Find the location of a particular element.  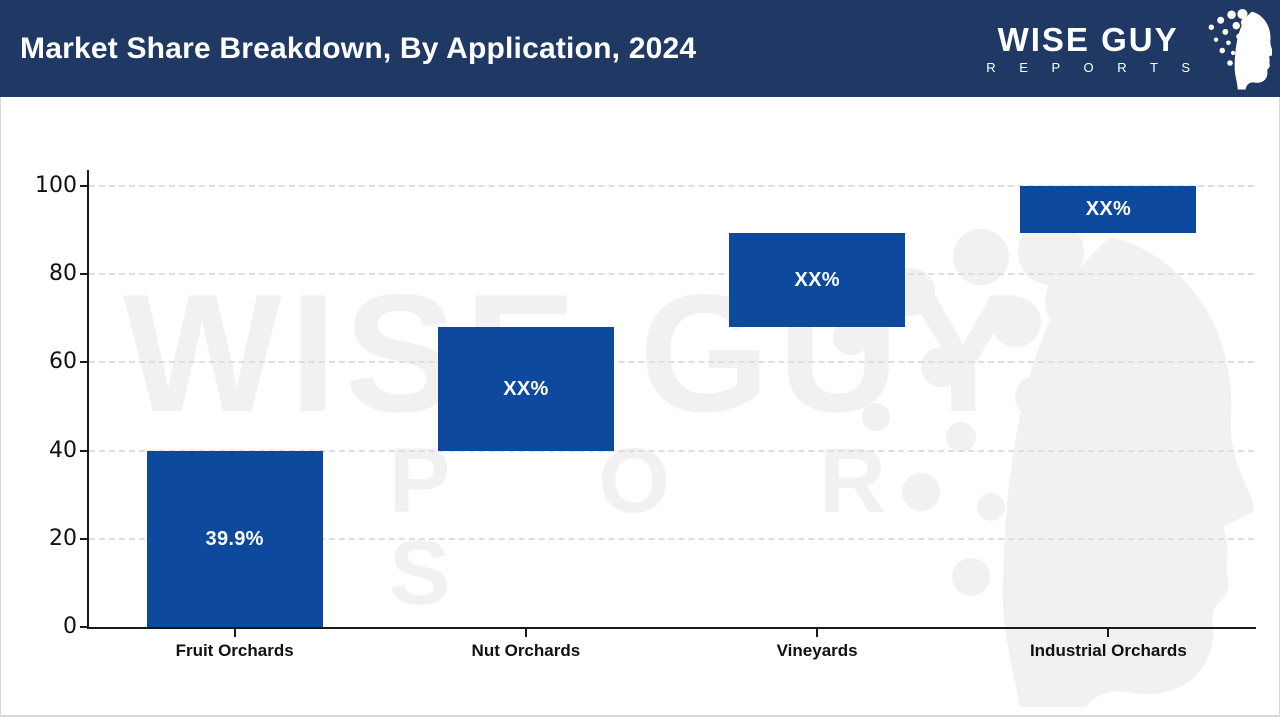

logo-head-icon is located at coordinates (1240, 48).